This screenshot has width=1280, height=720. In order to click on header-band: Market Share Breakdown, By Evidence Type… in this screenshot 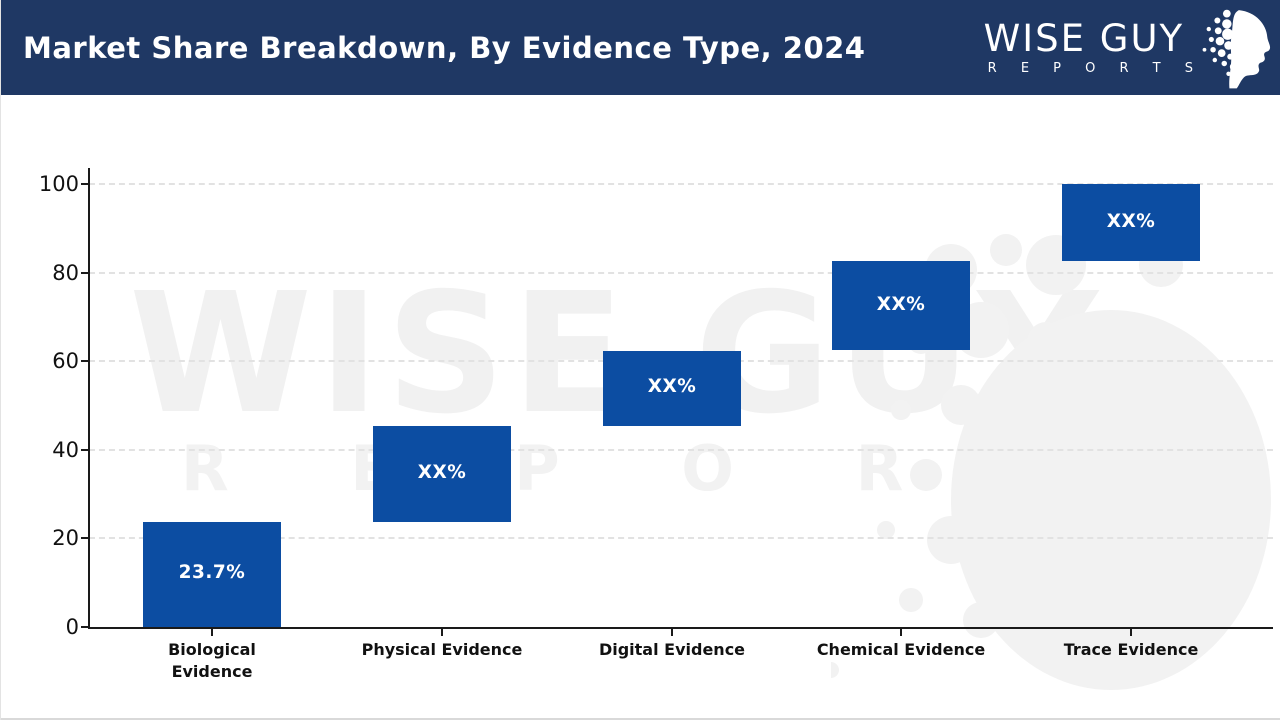, I will do `click(640, 47)`.